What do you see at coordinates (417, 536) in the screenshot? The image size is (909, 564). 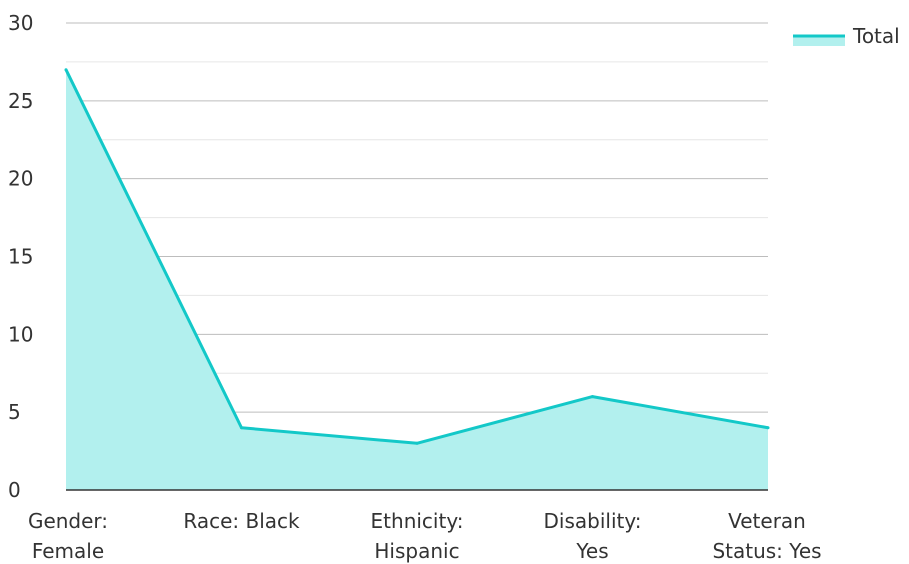 I see `x-category-label: Ethnicity: Hispanic` at bounding box center [417, 536].